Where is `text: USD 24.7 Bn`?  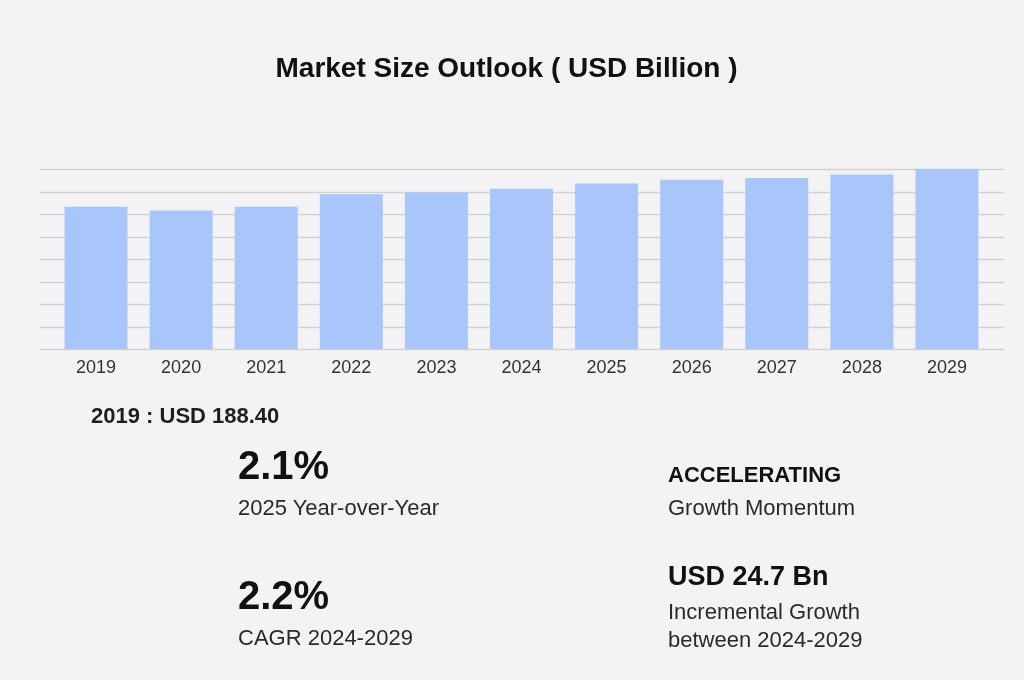 text: USD 24.7 Bn is located at coordinates (748, 576).